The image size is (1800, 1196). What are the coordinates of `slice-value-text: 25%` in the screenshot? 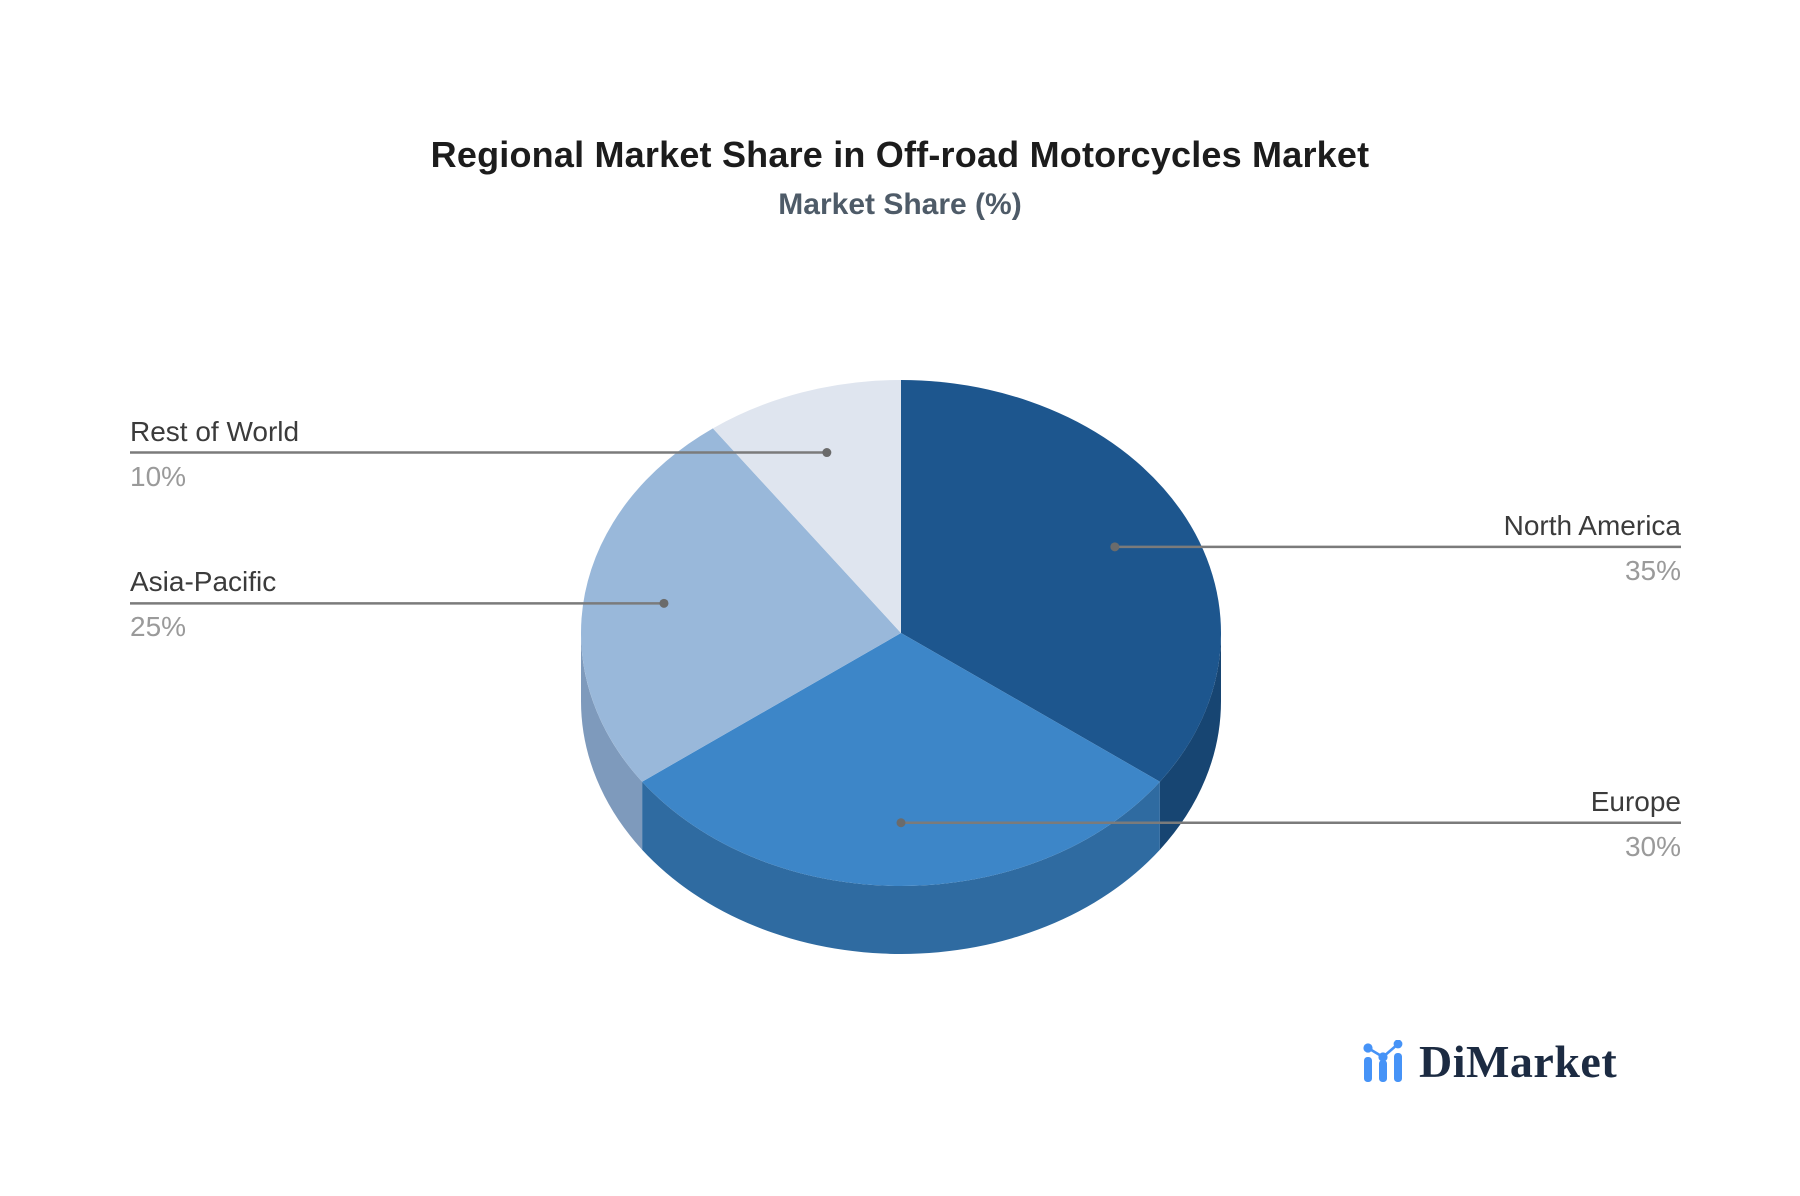 It's located at (158, 626).